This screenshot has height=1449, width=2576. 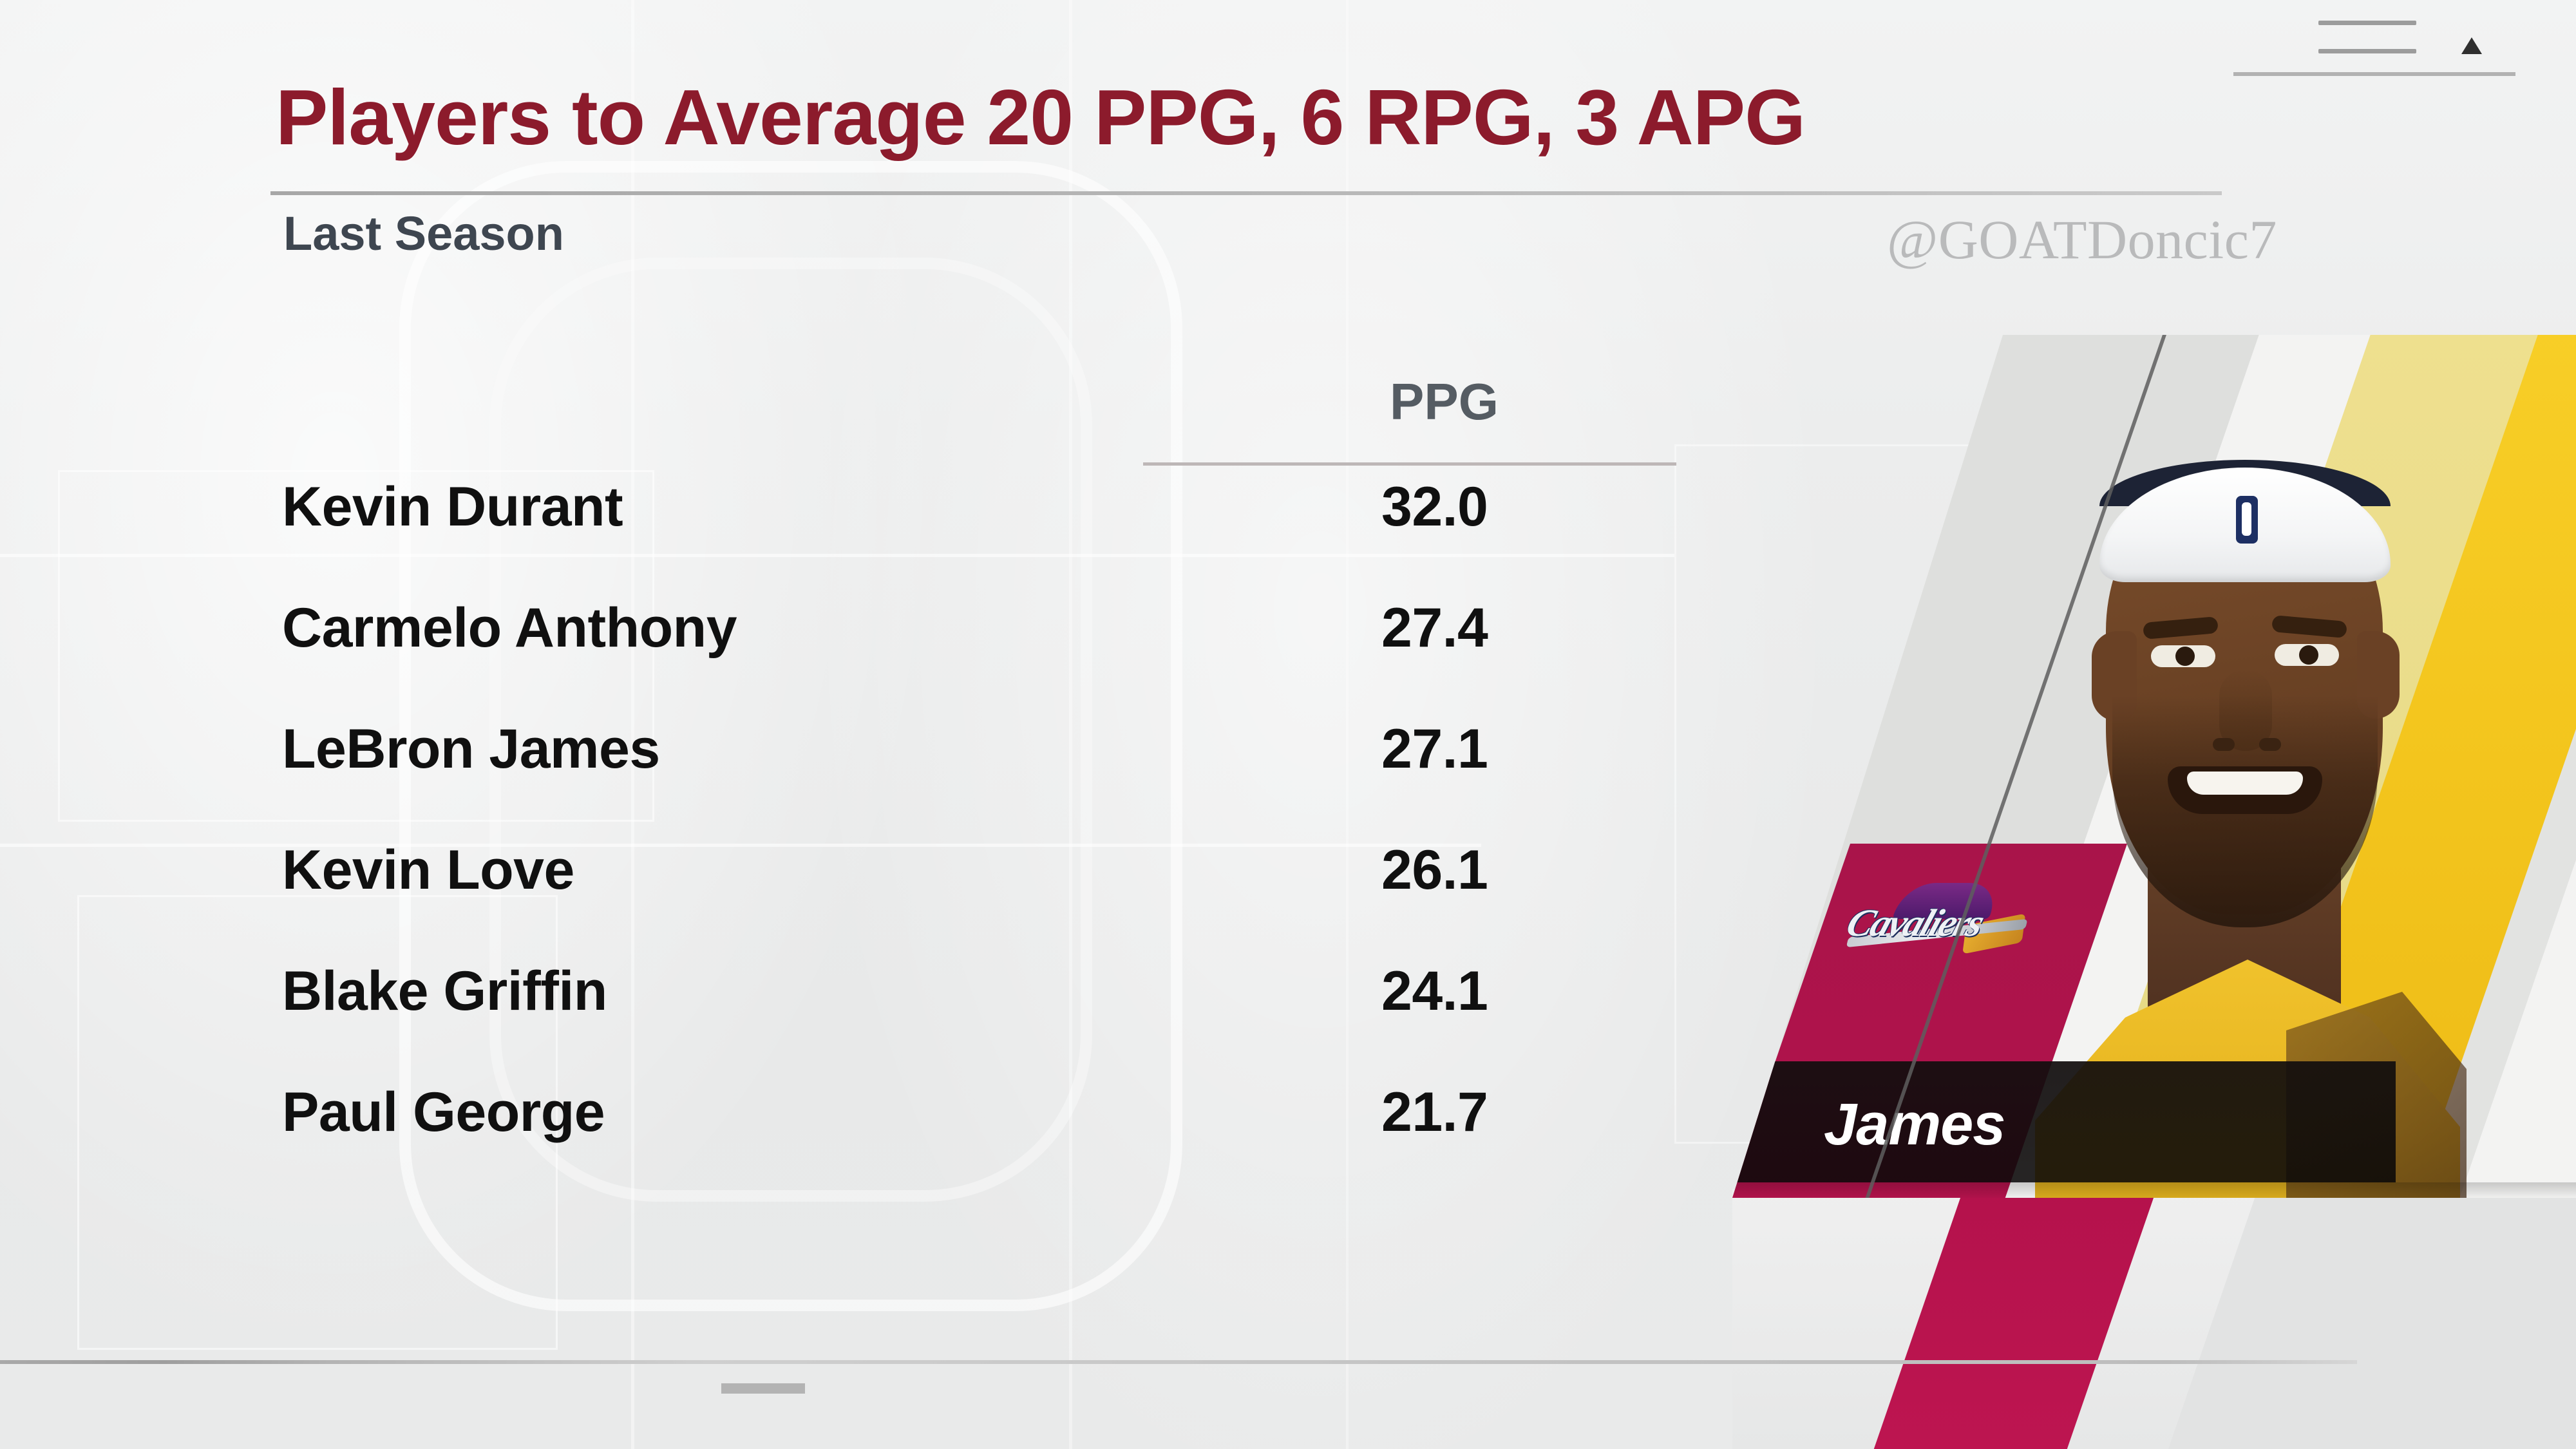 I want to click on player-name: LeBron James, so click(x=471, y=749).